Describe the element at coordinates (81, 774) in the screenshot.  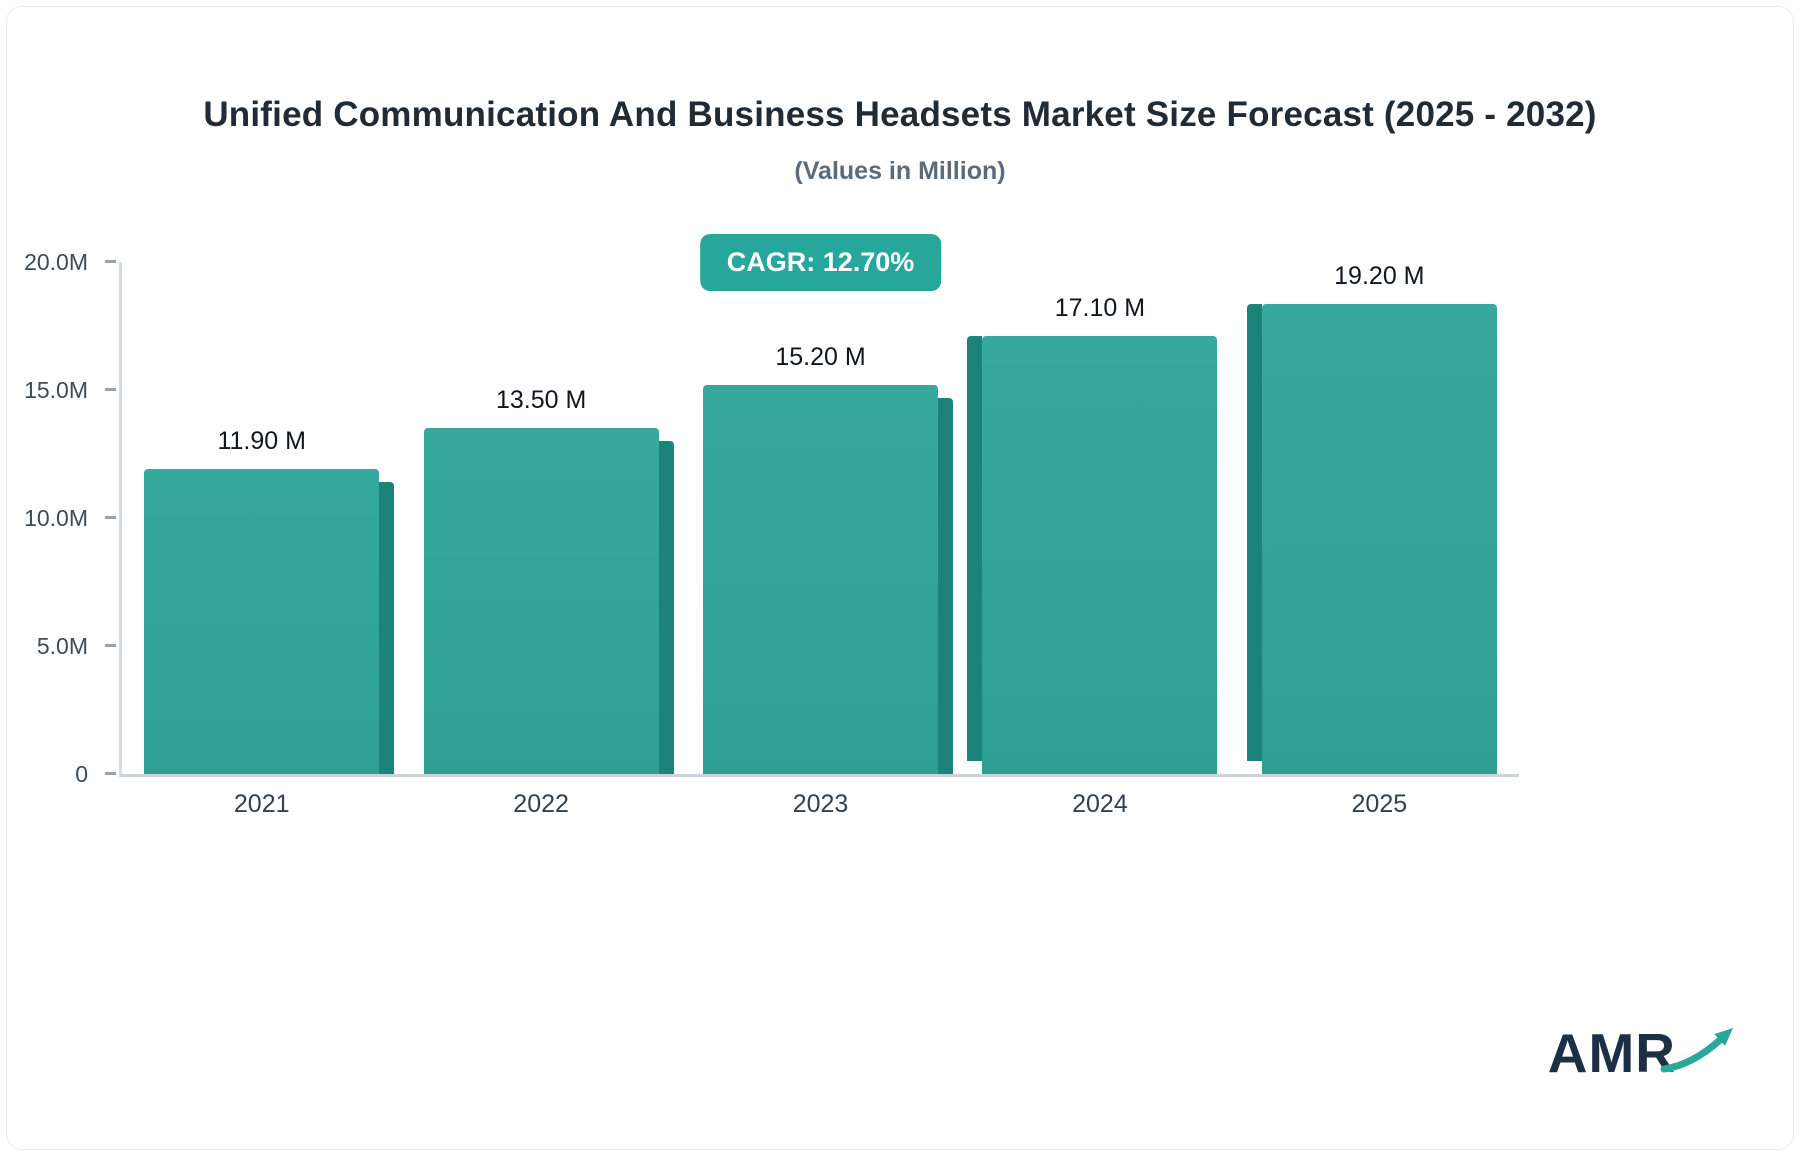
I see `y-axis-label-0: 0` at that location.